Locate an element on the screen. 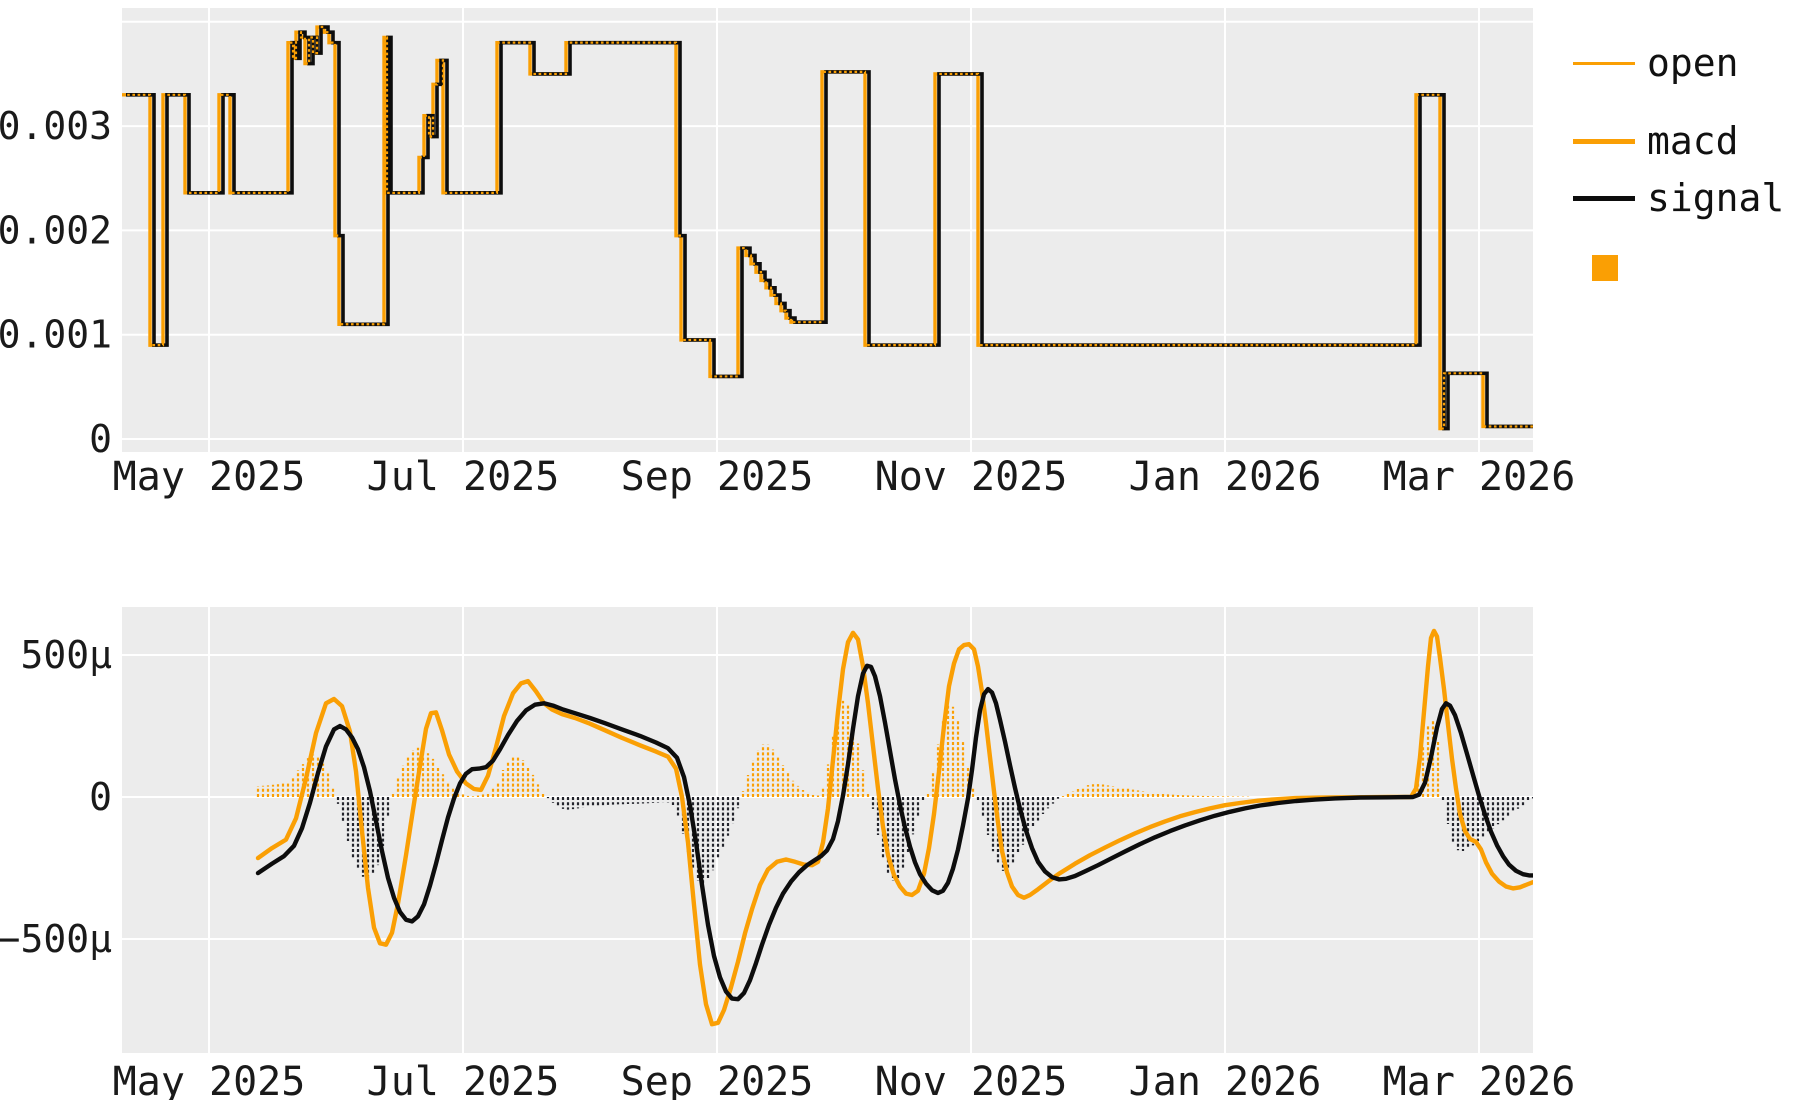 Image resolution: width=1800 pixels, height=1100 pixels. histogram-square-icon is located at coordinates (1605, 268).